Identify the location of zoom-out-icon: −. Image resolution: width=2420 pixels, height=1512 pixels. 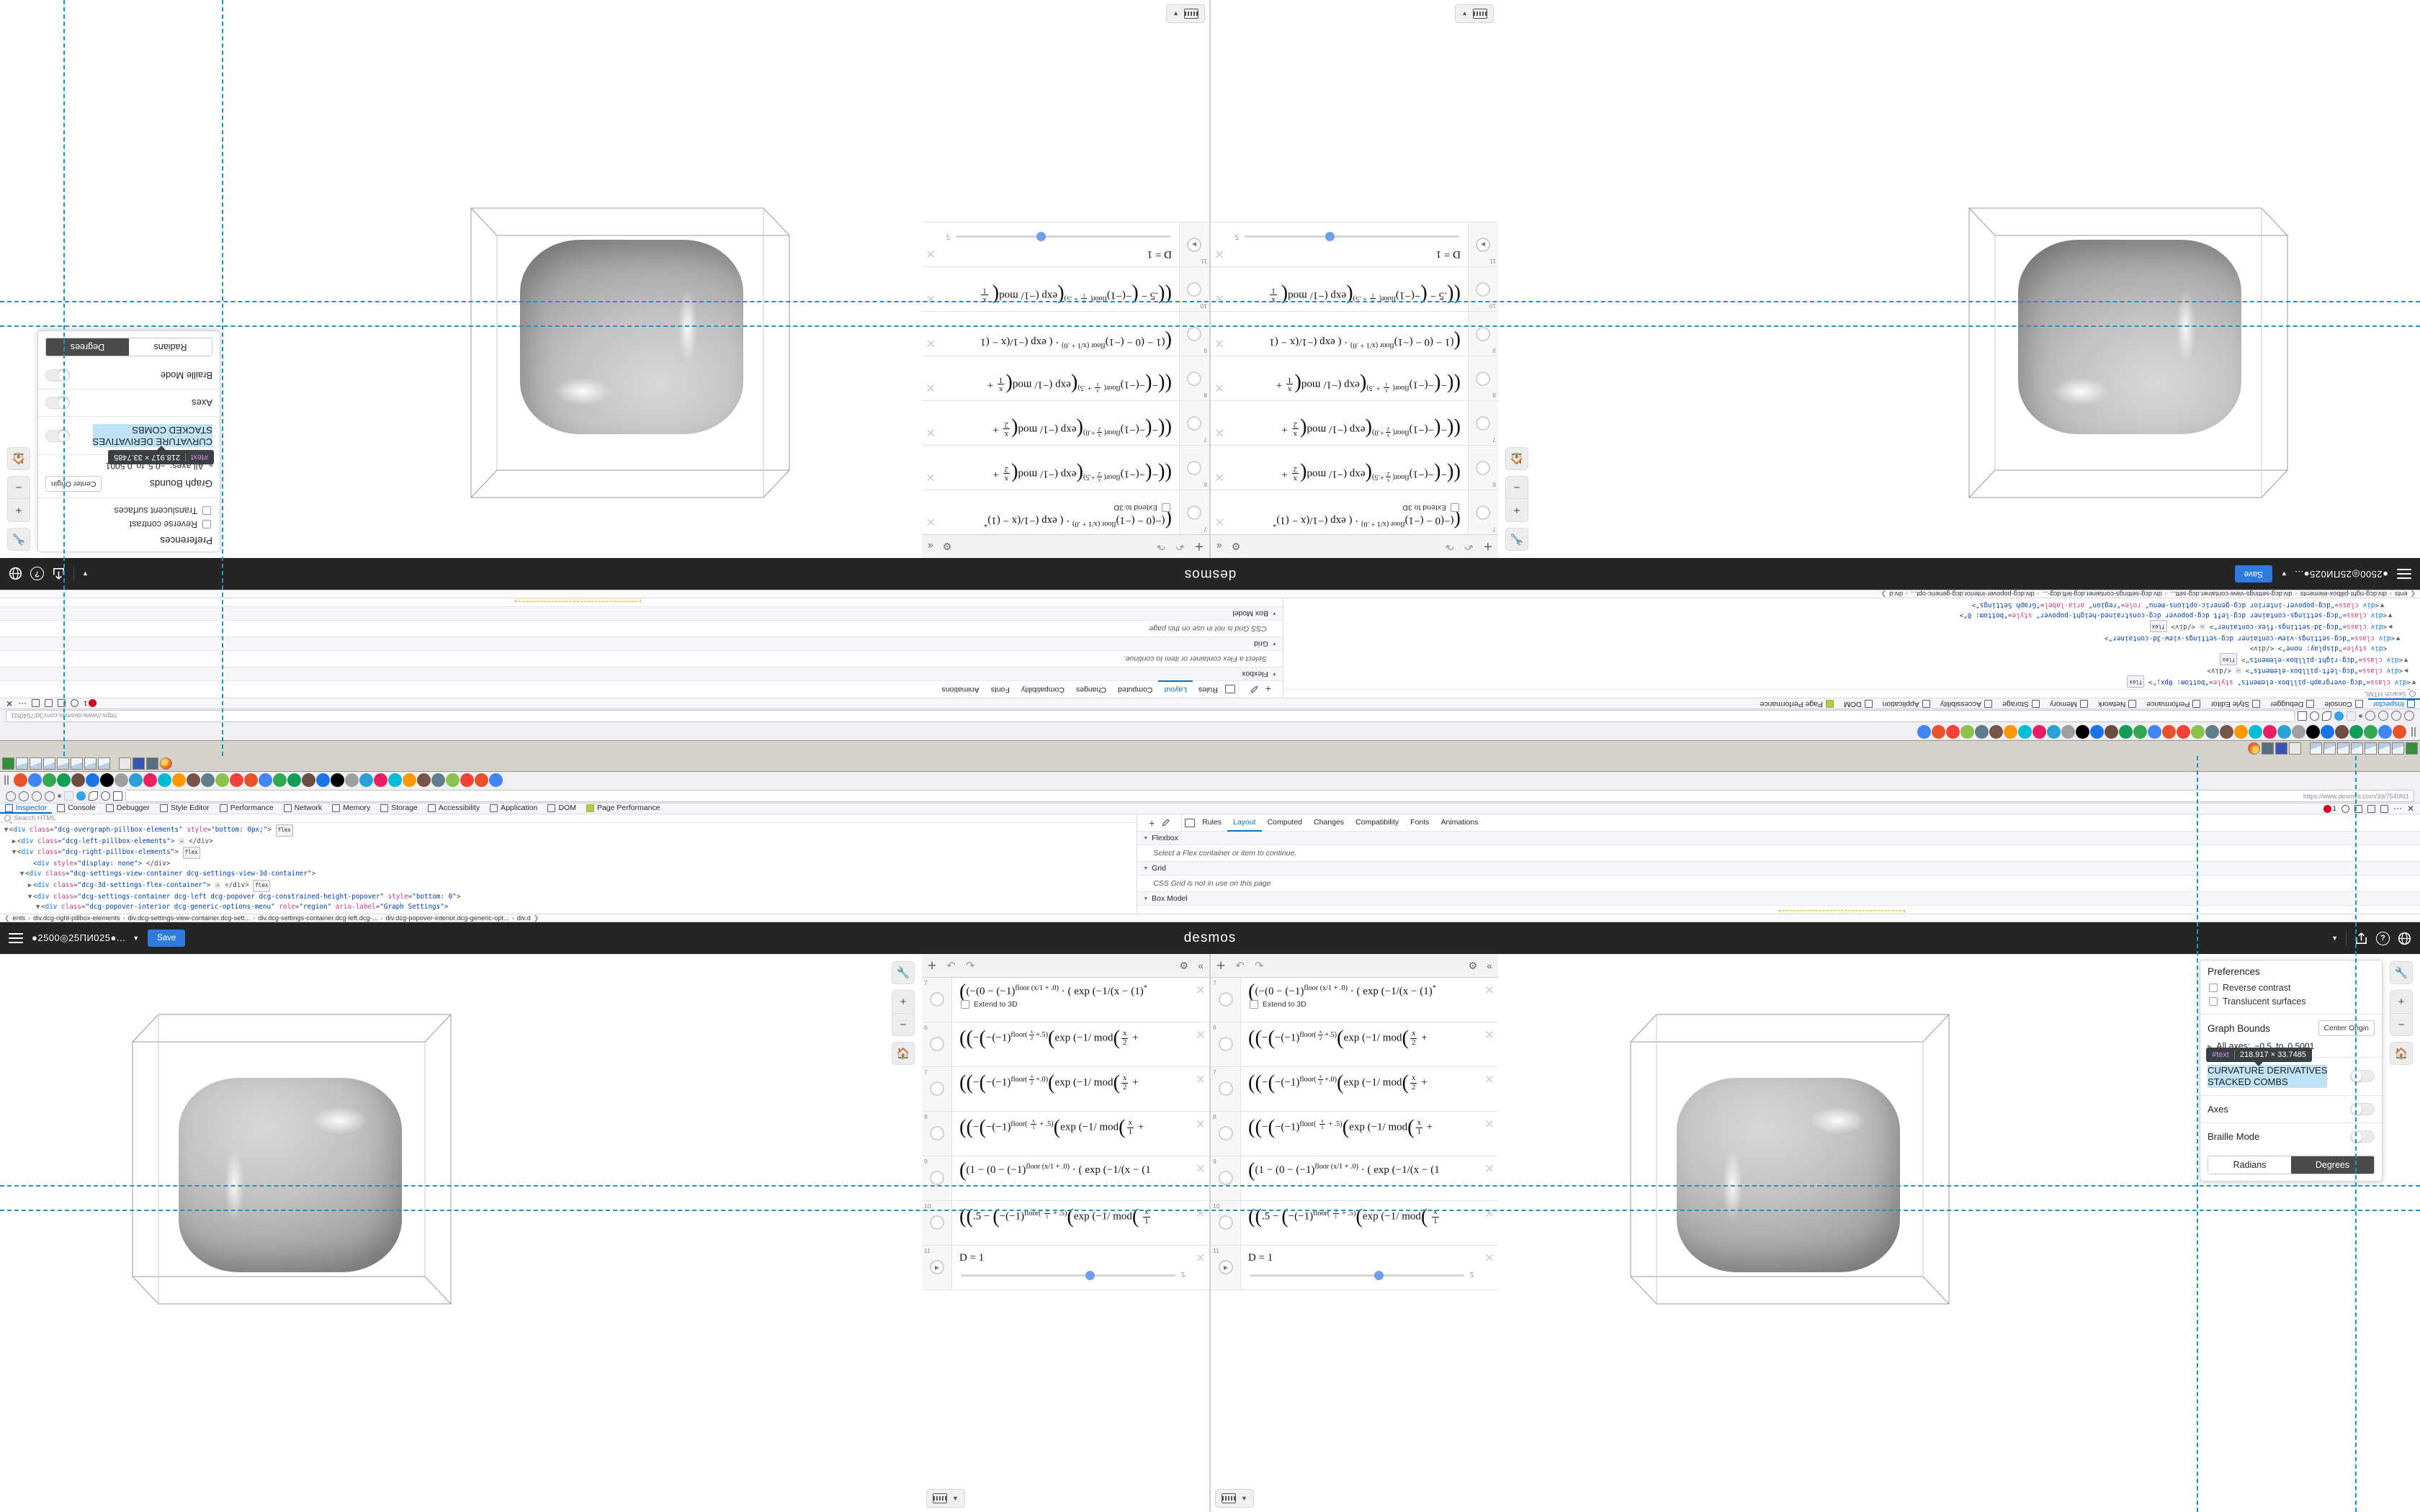
(2401, 1024).